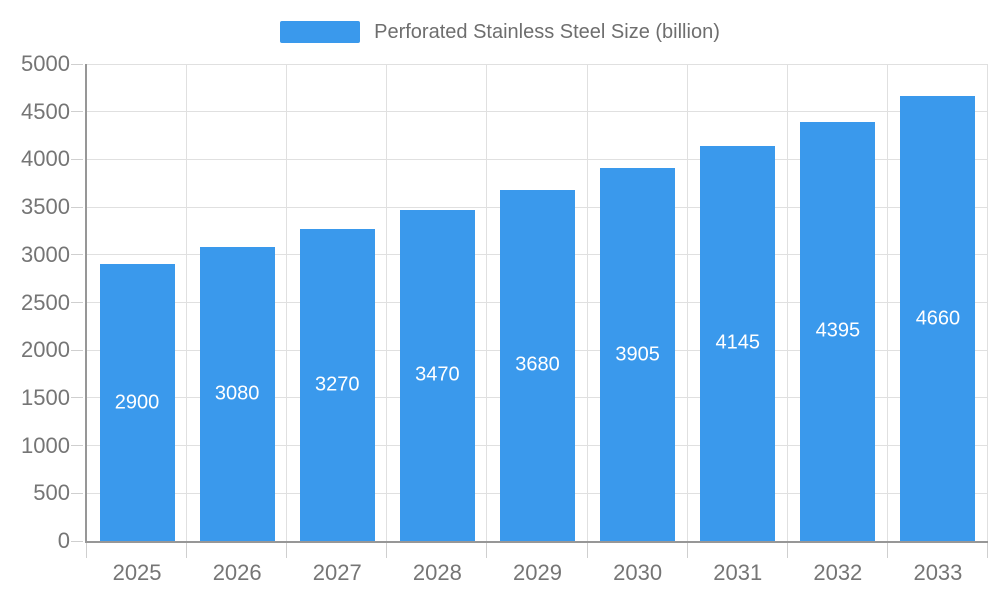  I want to click on bar-value-label: 3680, so click(537, 364).